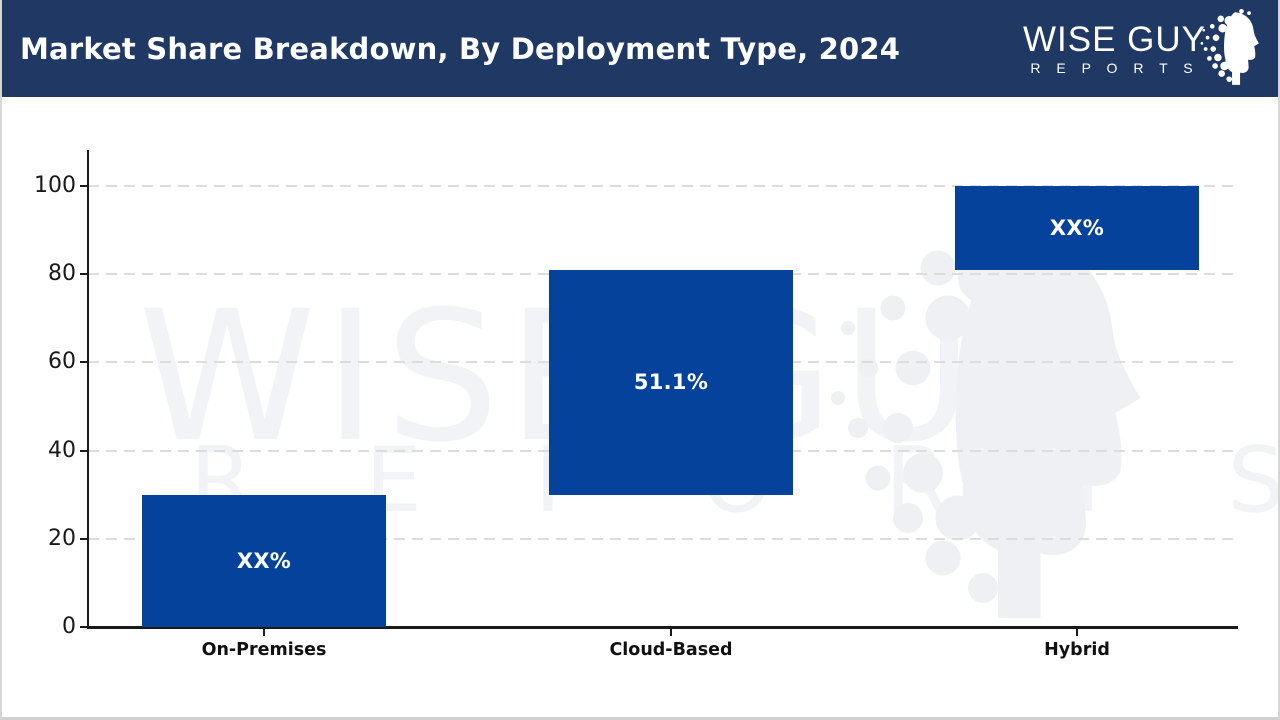 The height and width of the screenshot is (720, 1280). Describe the element at coordinates (69, 626) in the screenshot. I see `y-axis-tick-label: 0` at that location.